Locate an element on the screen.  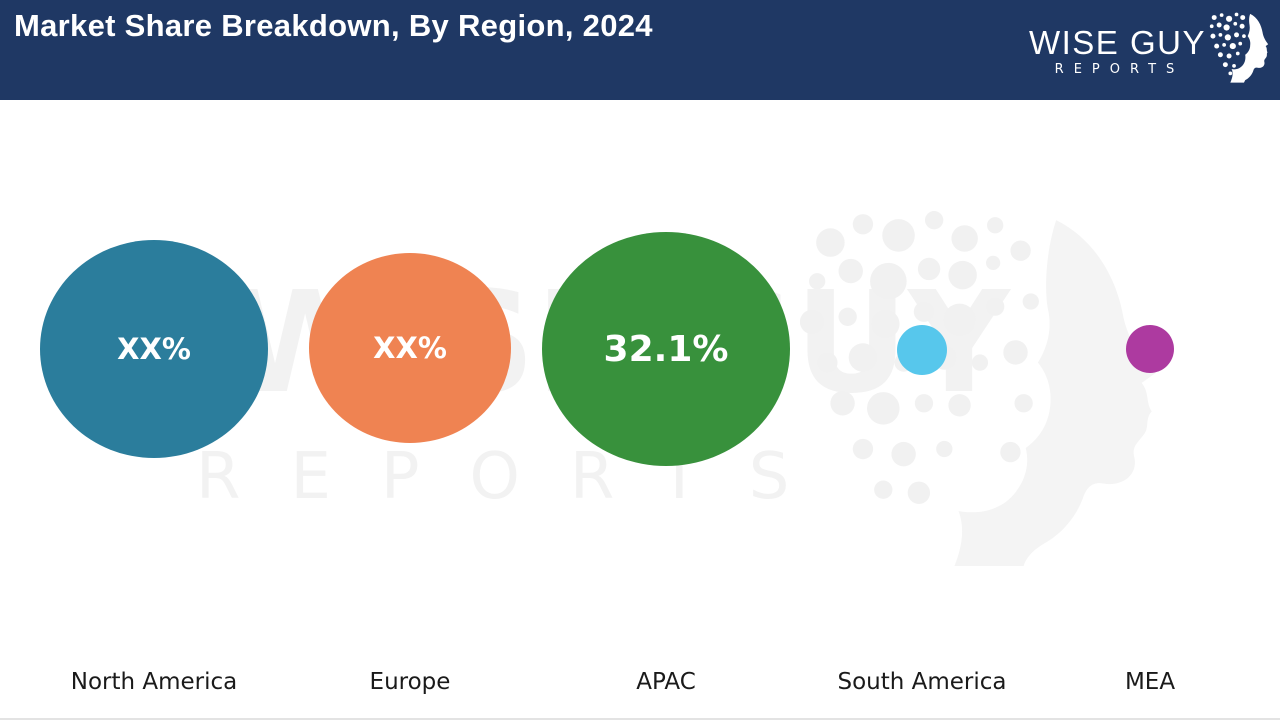
bubble-value-label-apac: 32.1% is located at coordinates (666, 349).